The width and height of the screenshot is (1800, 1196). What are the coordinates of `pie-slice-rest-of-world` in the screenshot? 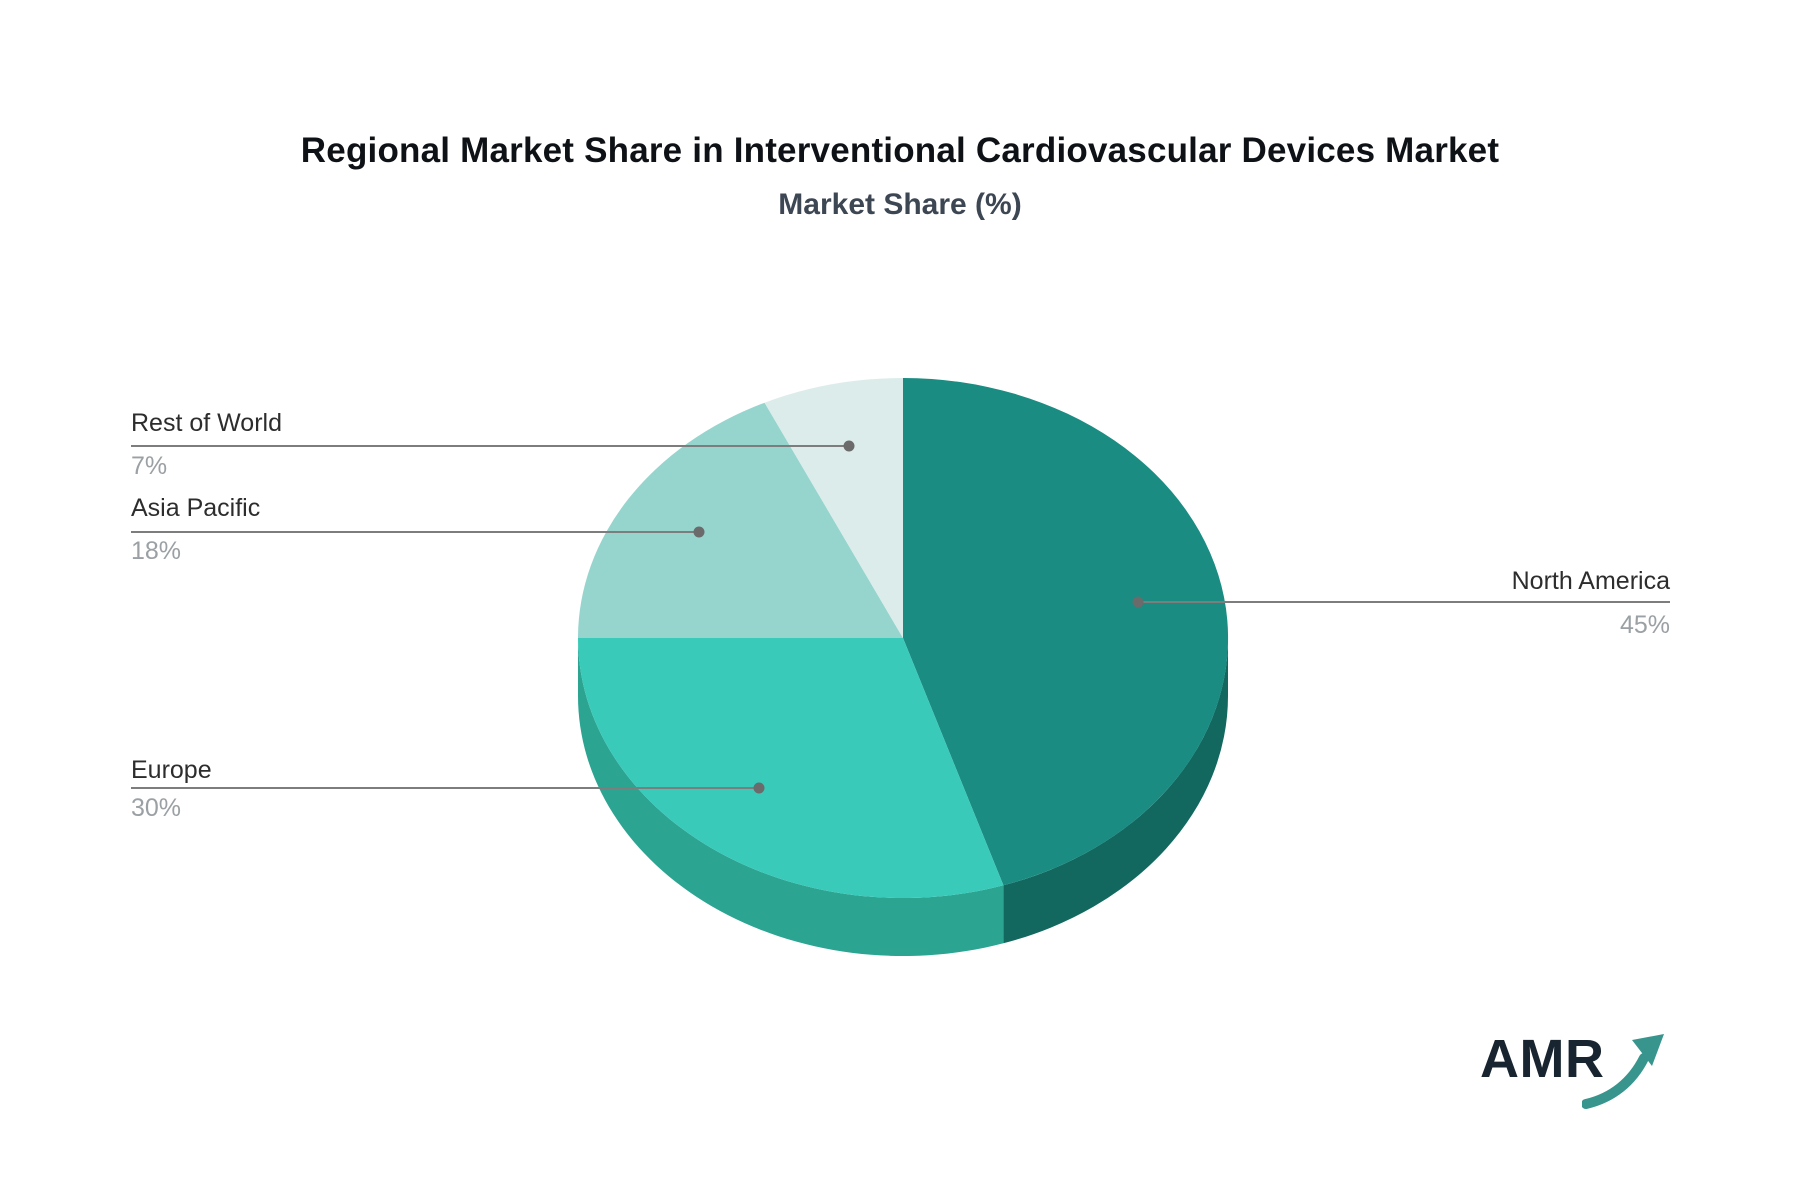 It's located at (833, 508).